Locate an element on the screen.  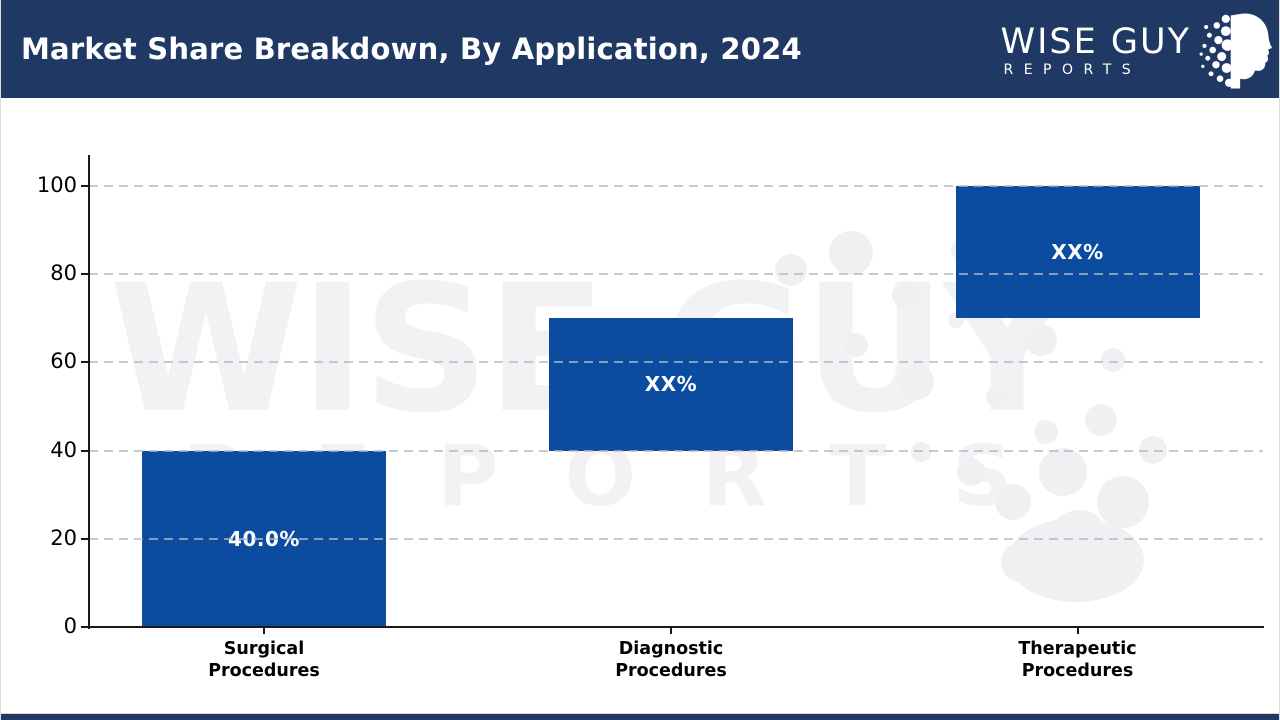
logo-dotted-face-icon is located at coordinates (1236, 51).